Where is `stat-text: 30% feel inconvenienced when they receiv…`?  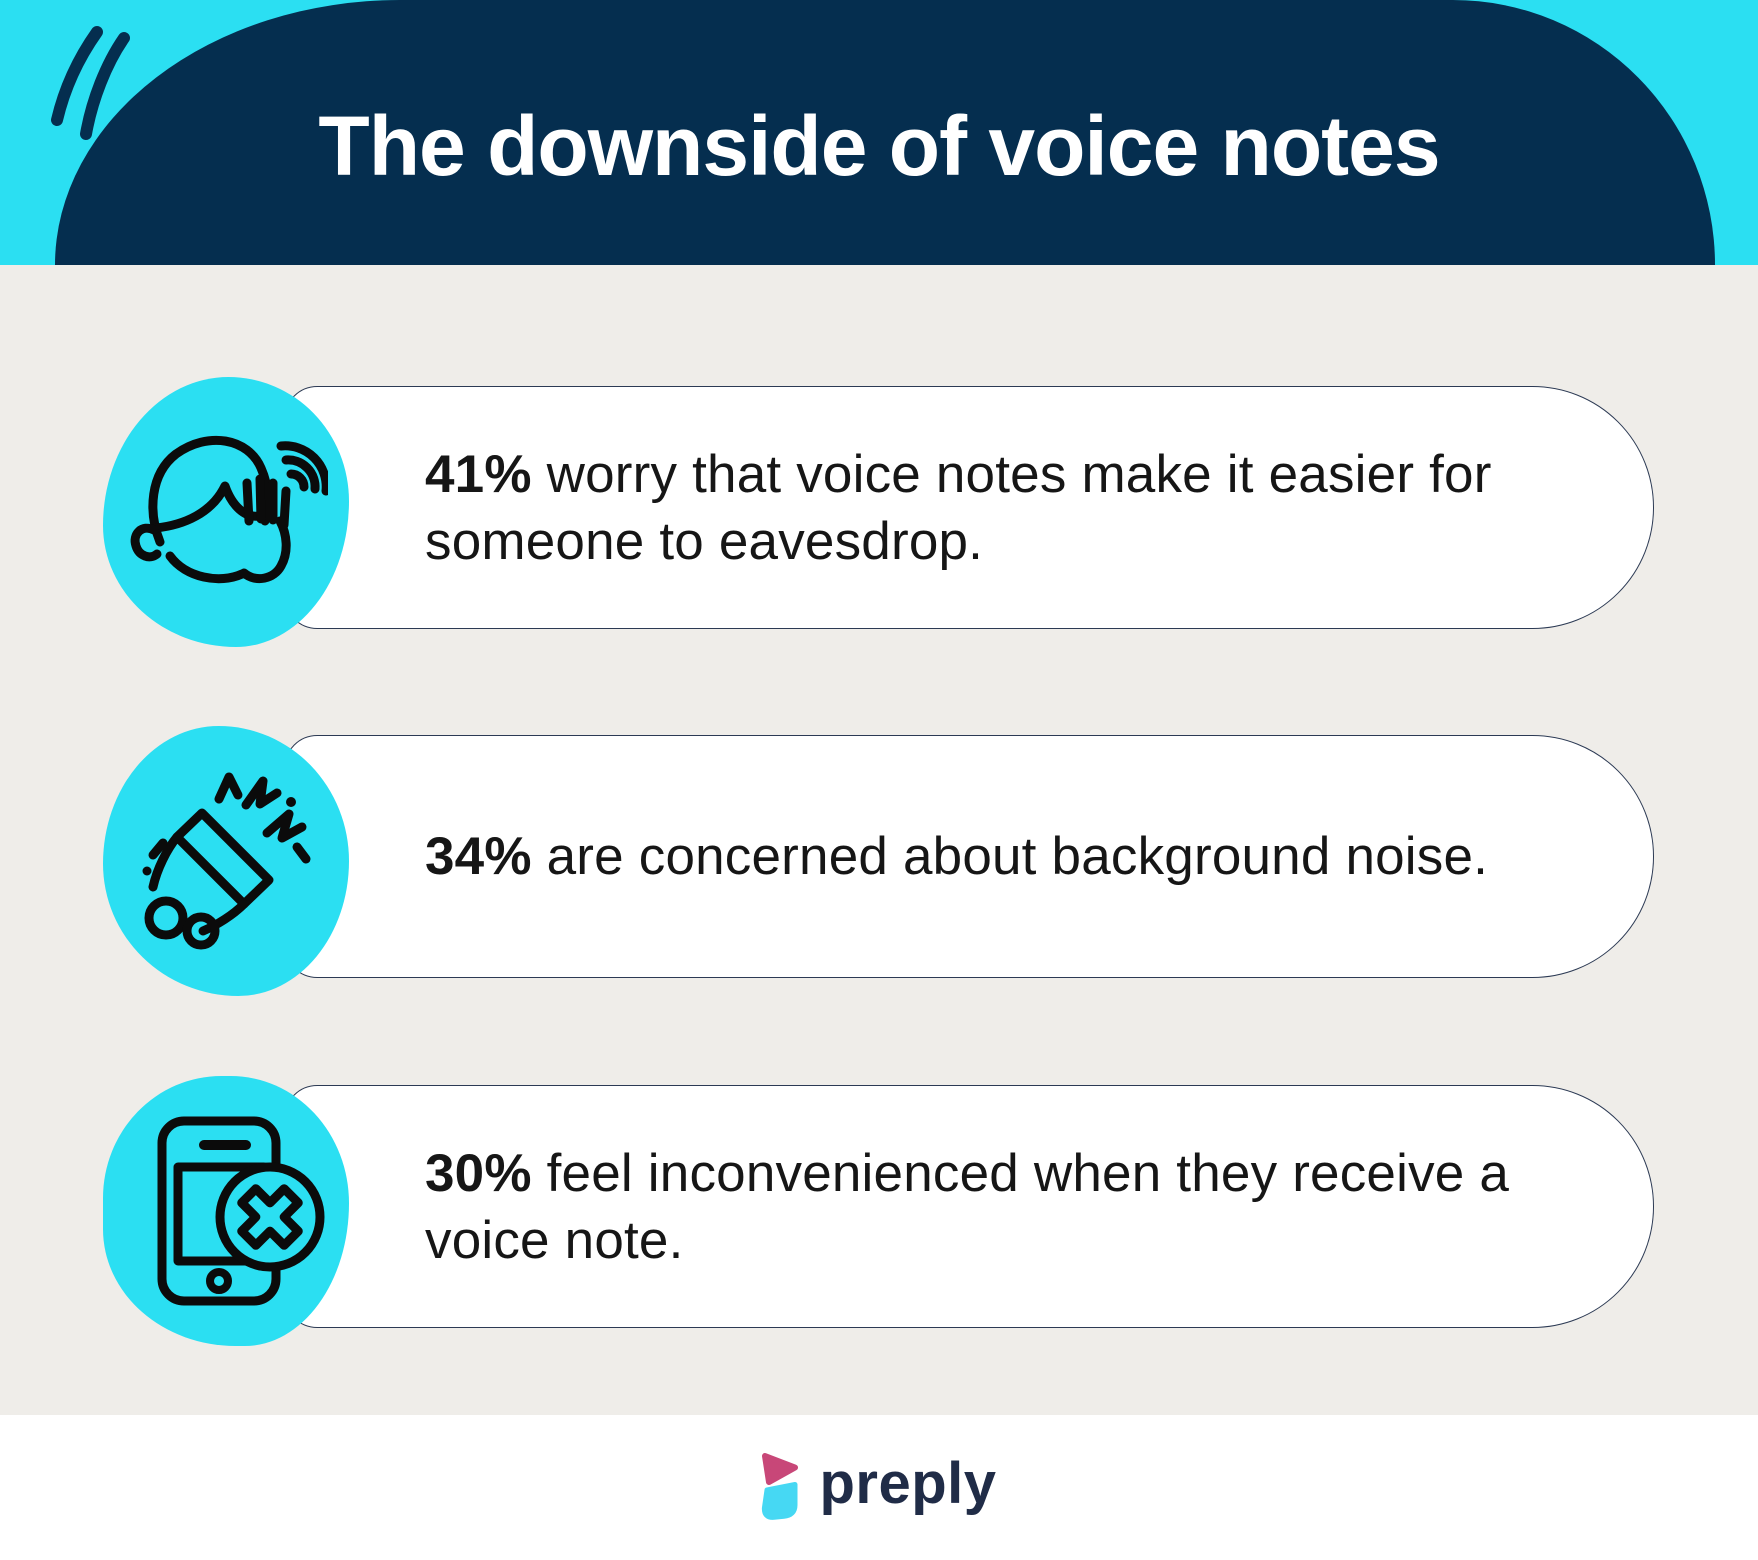 stat-text: 30% feel inconvenienced when they receiv… is located at coordinates (915, 1207).